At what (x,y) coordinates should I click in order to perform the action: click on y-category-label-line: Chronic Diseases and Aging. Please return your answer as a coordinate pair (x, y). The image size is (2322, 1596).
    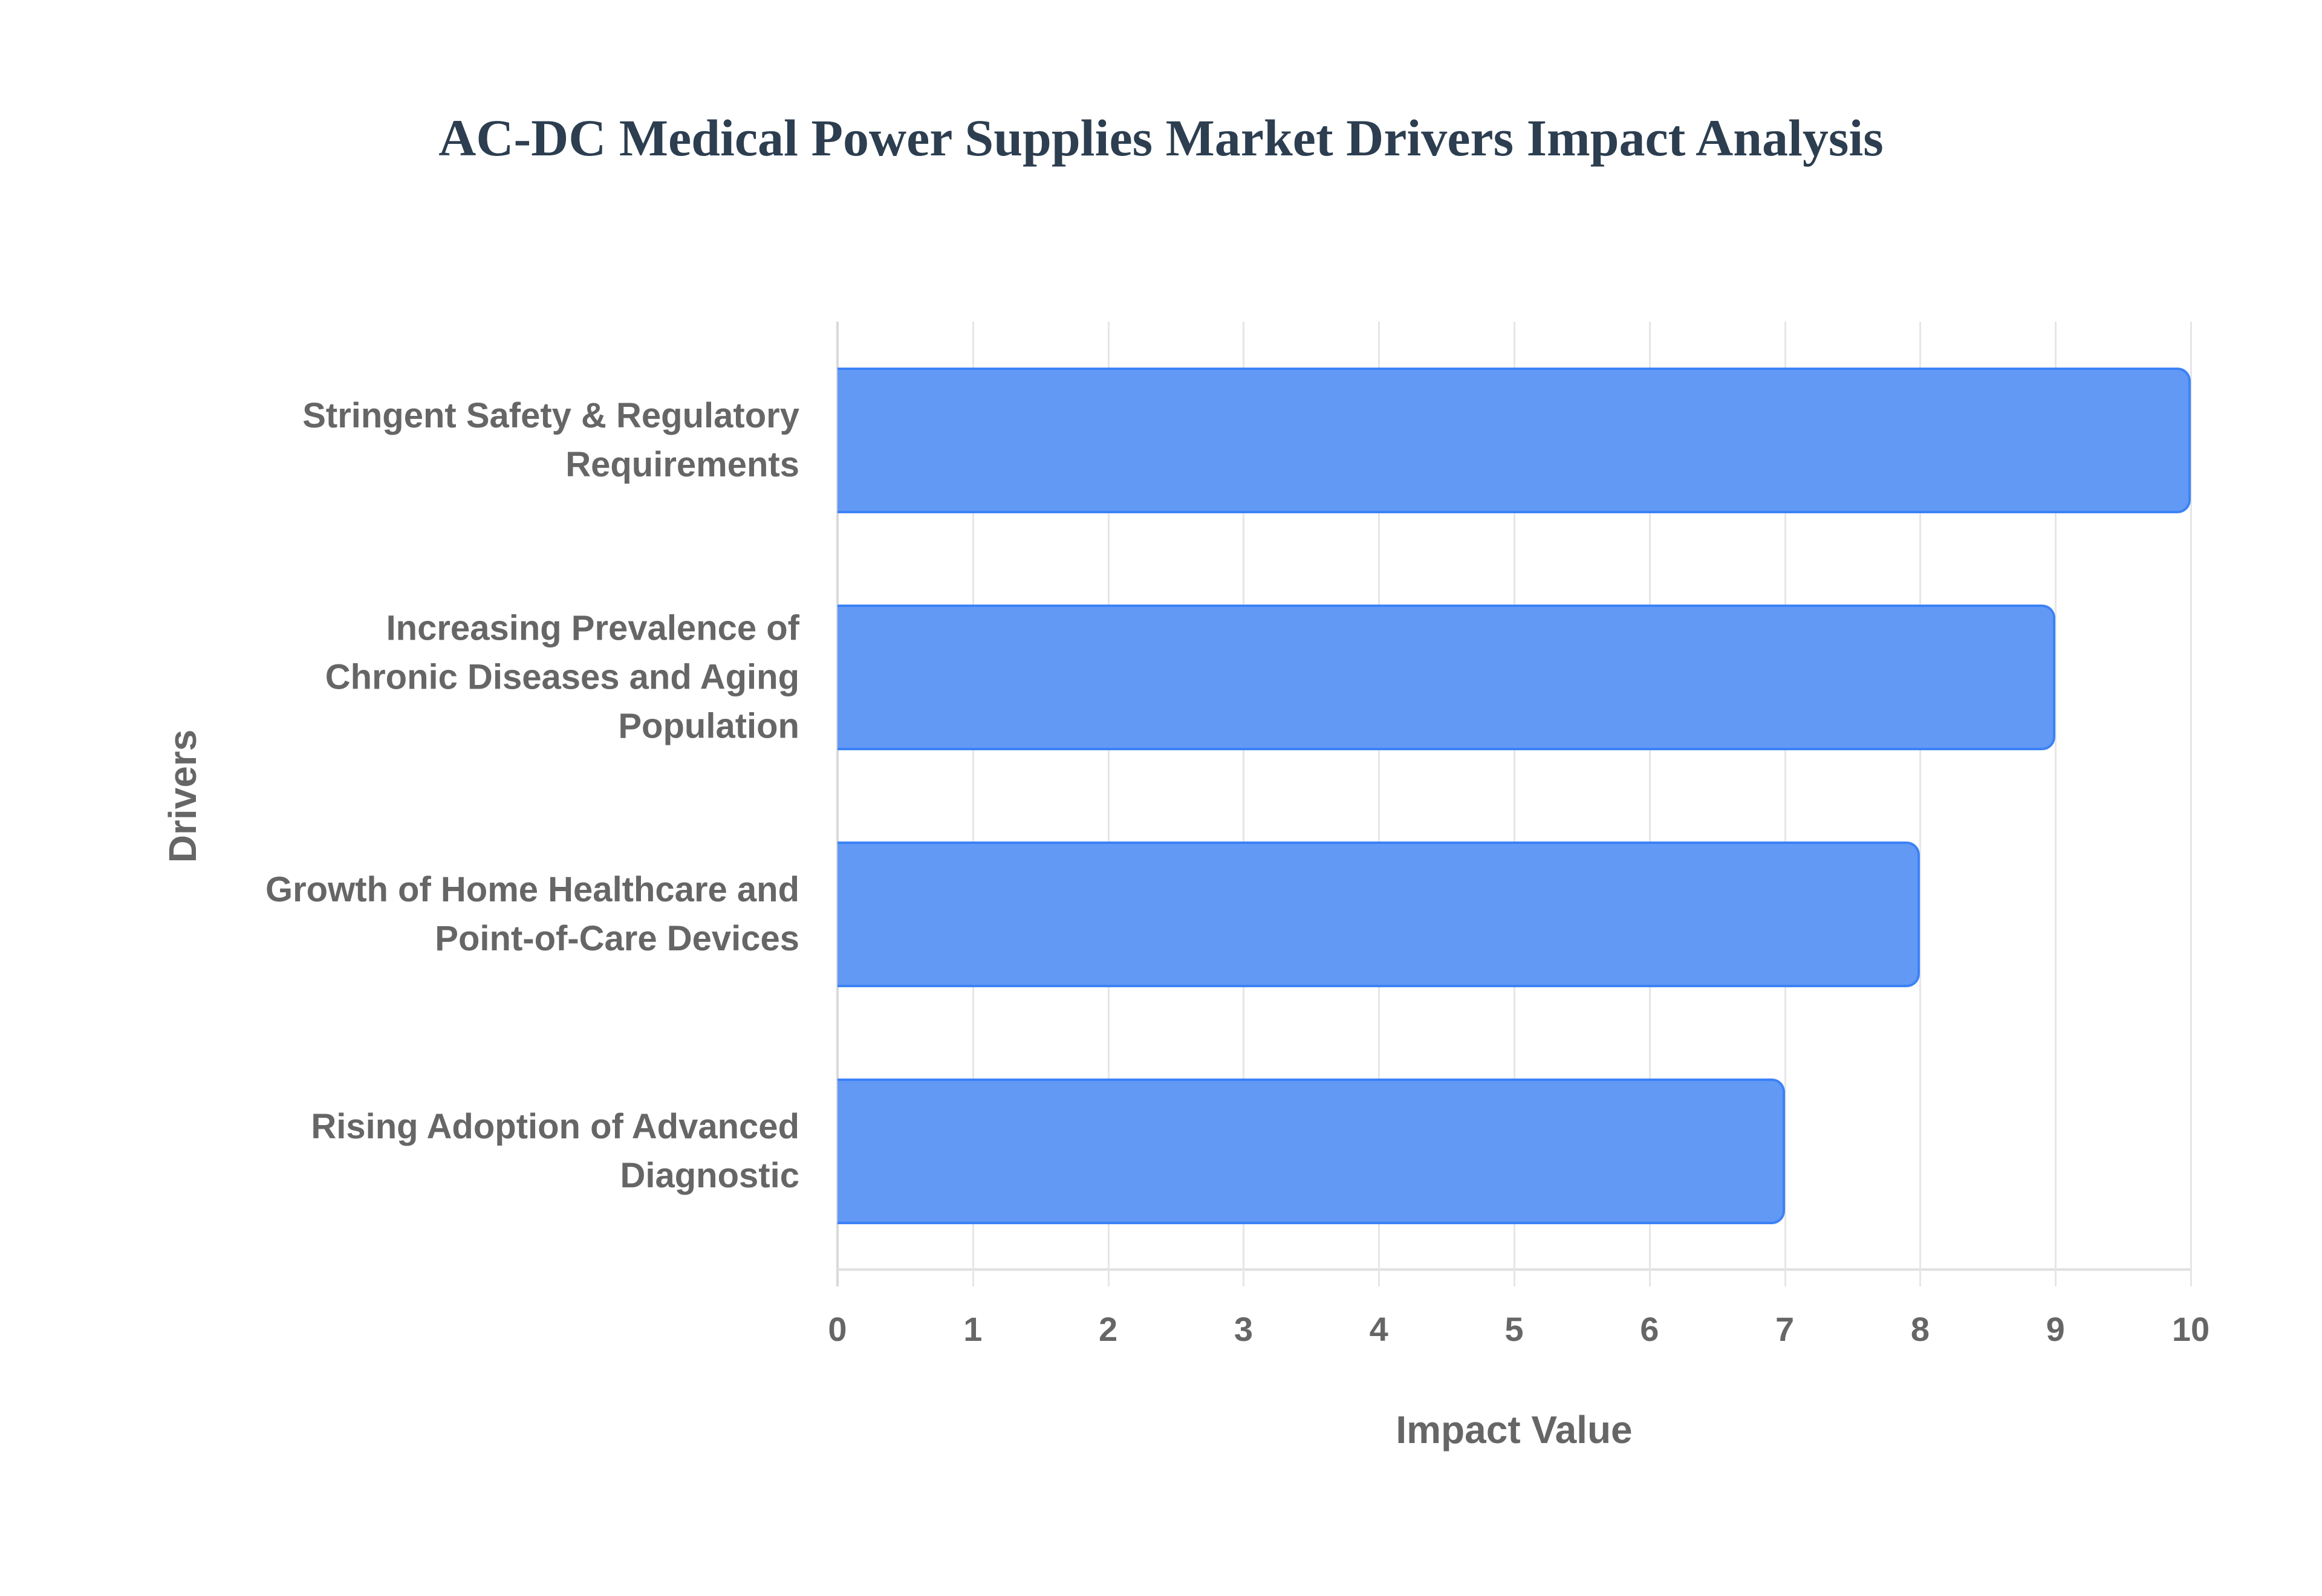
    Looking at the image, I should click on (562, 677).